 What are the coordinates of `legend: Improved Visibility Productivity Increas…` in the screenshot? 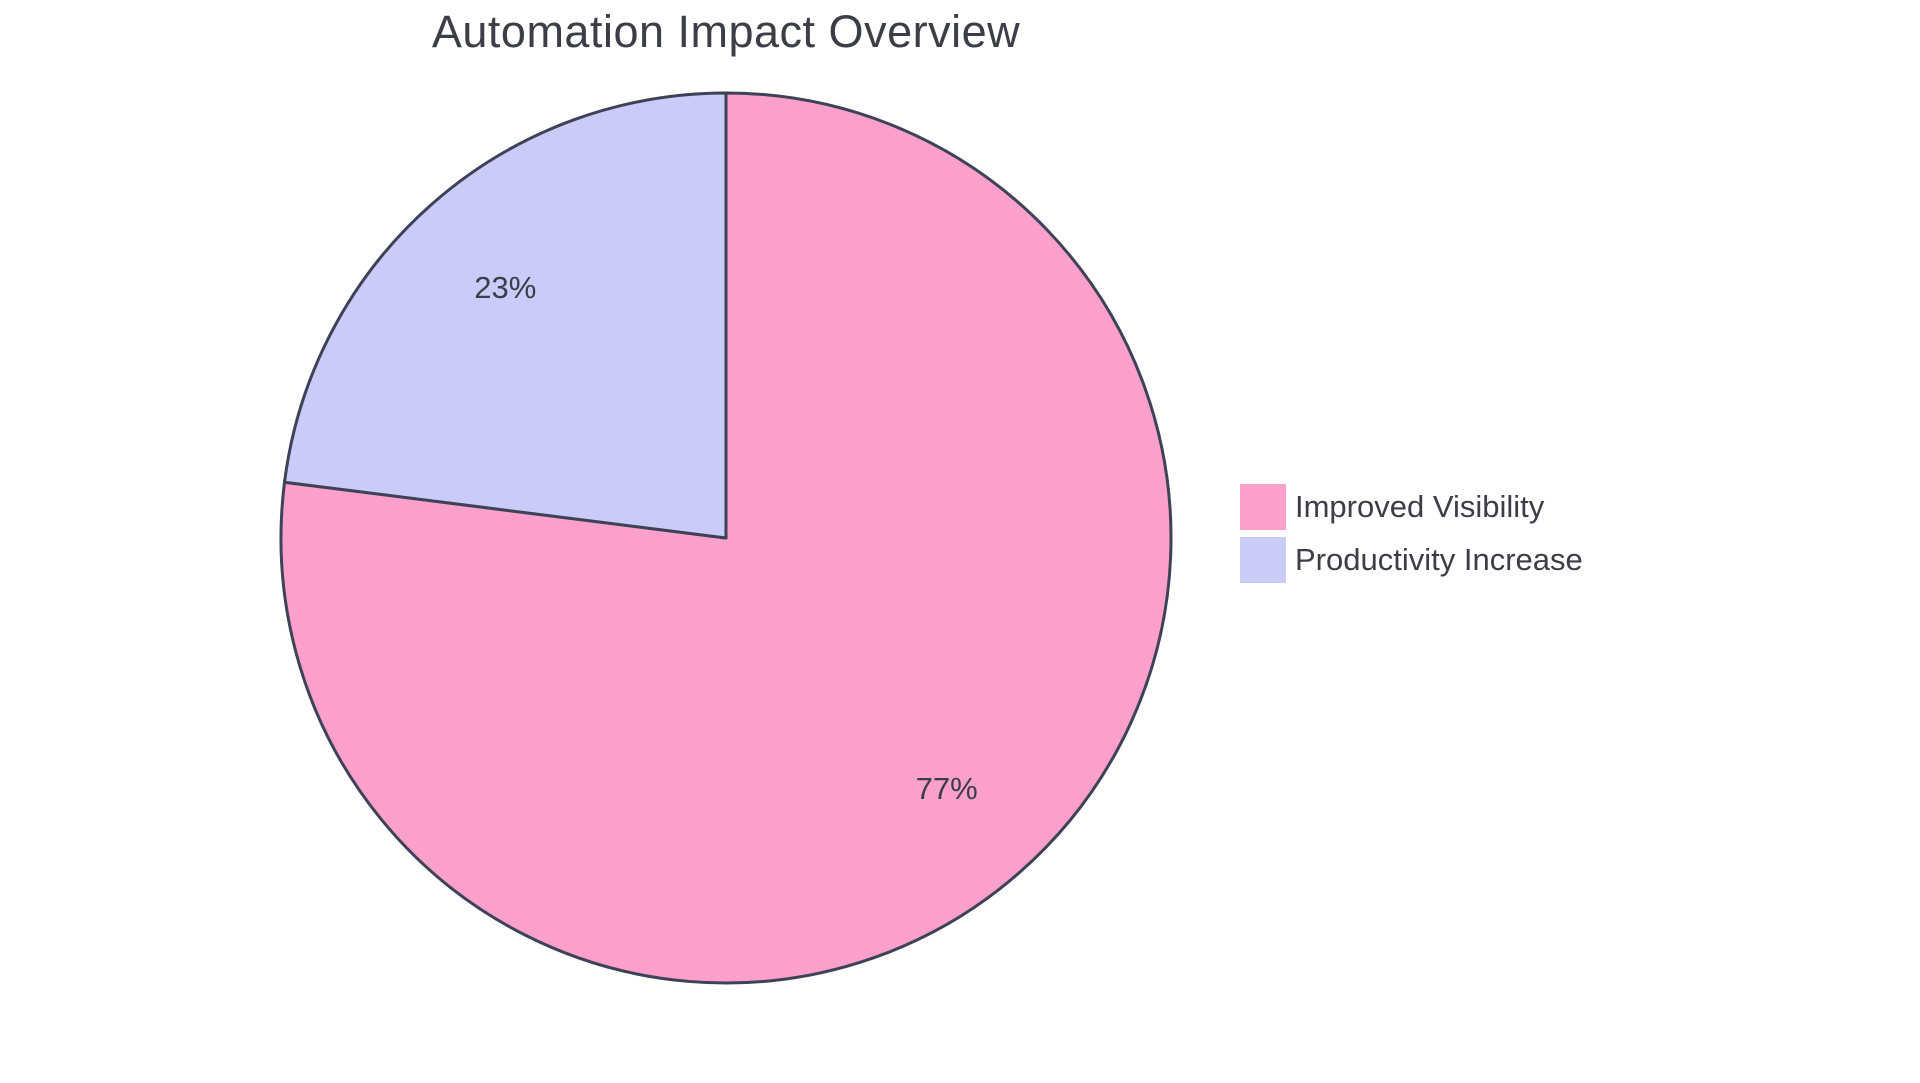 It's located at (1411, 533).